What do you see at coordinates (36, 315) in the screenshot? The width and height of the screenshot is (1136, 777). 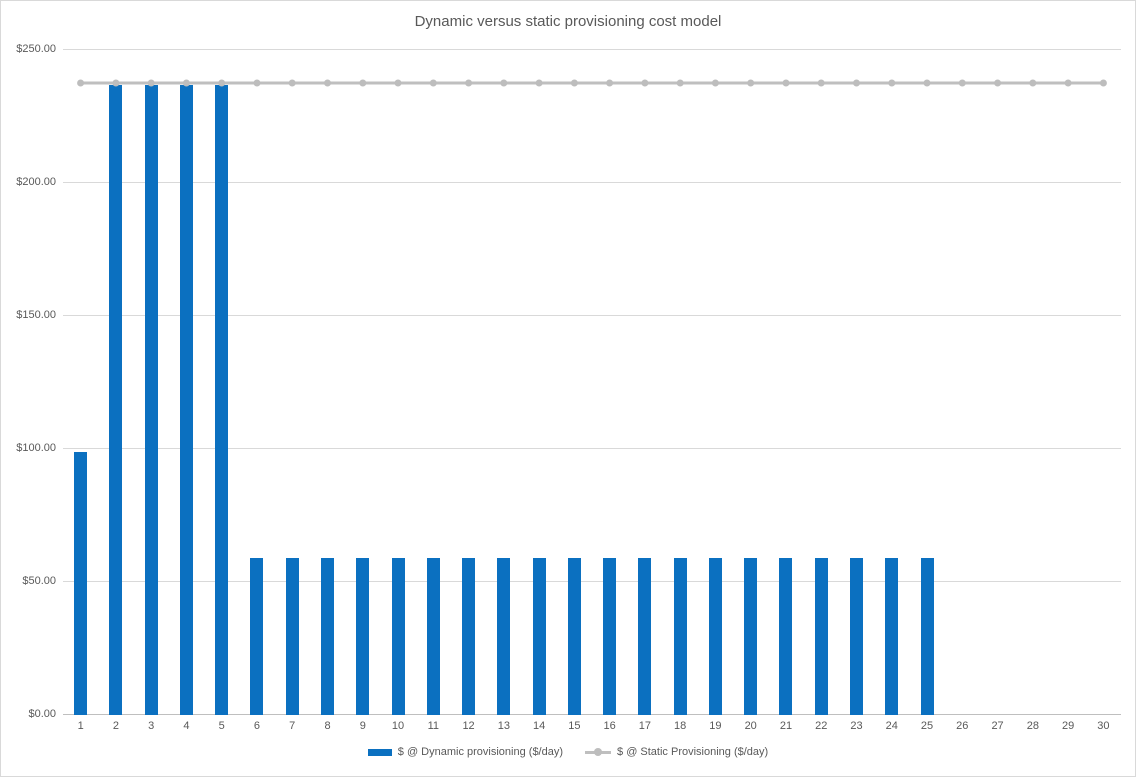 I see `y-tick-label: $150.00` at bounding box center [36, 315].